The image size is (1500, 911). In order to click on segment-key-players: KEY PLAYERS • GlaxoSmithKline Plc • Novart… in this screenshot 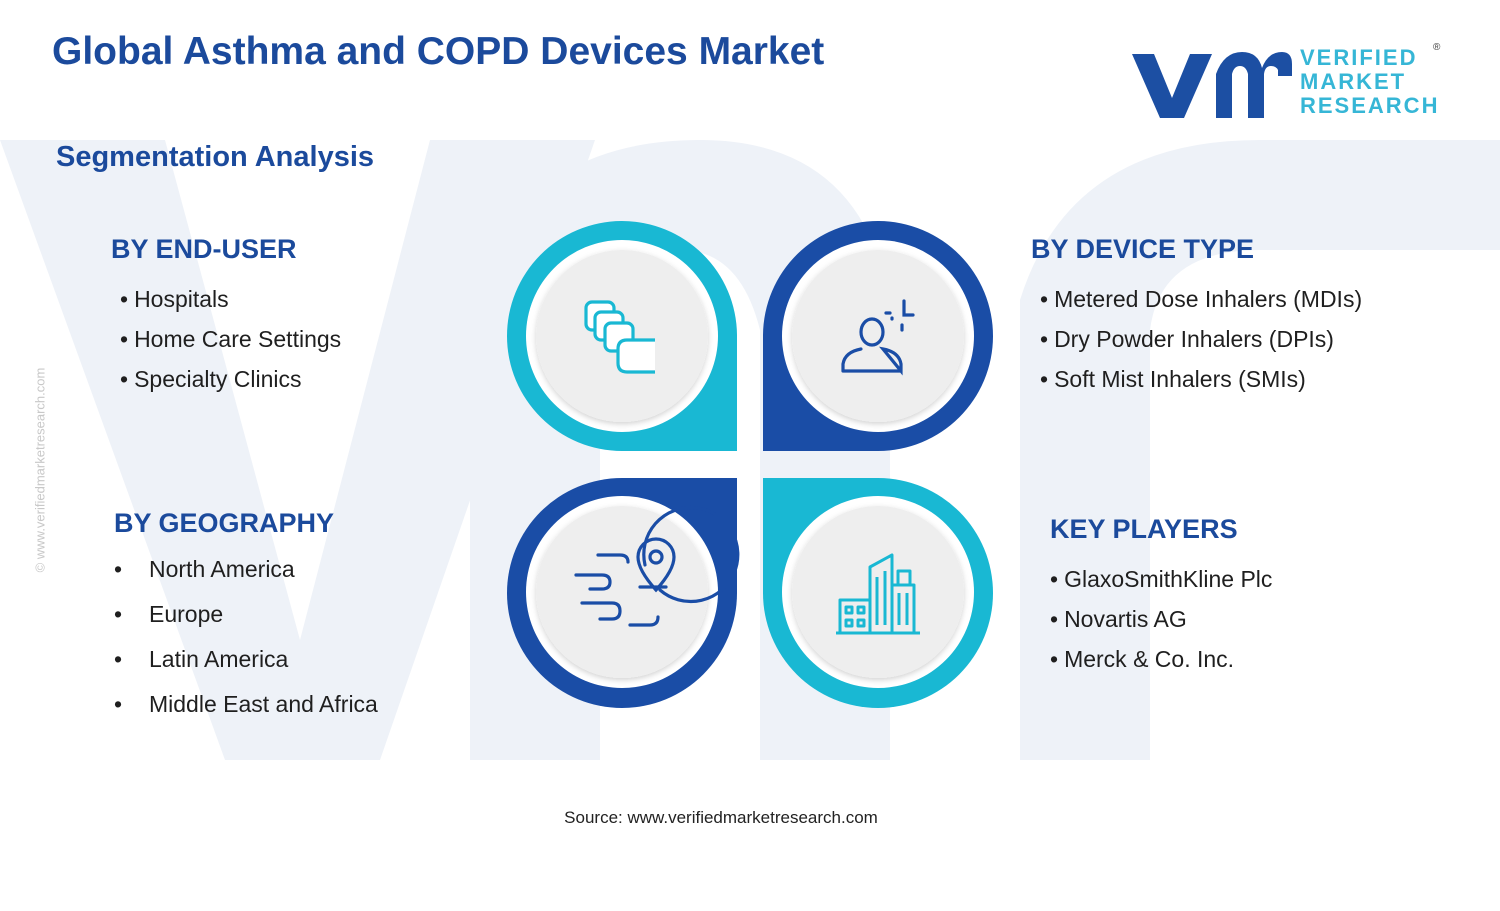, I will do `click(1161, 596)`.